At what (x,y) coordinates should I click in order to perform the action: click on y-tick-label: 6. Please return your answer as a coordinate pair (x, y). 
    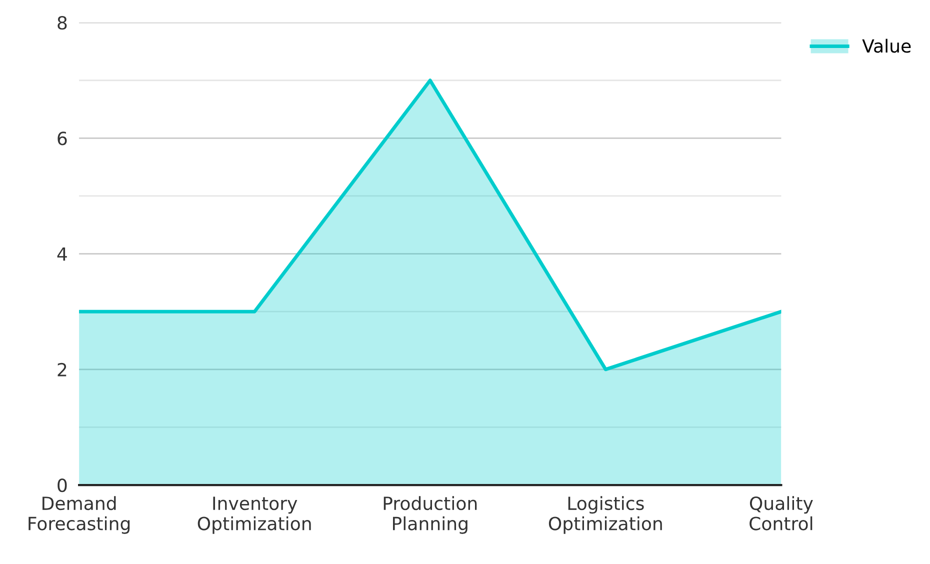
    Looking at the image, I should click on (62, 139).